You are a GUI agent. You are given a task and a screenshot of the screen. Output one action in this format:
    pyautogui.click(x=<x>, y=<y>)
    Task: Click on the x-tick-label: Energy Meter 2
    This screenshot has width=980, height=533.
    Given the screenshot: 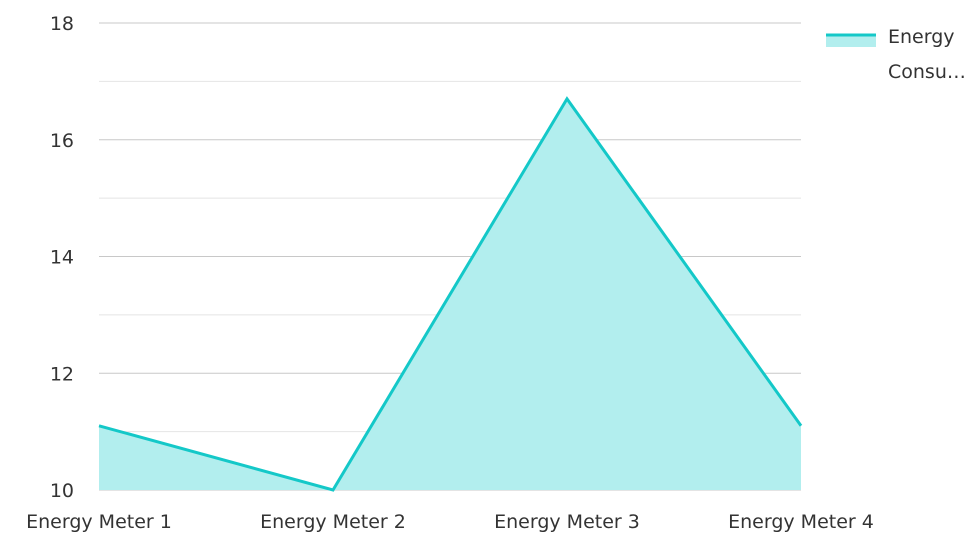 What is the action you would take?
    pyautogui.click(x=333, y=522)
    